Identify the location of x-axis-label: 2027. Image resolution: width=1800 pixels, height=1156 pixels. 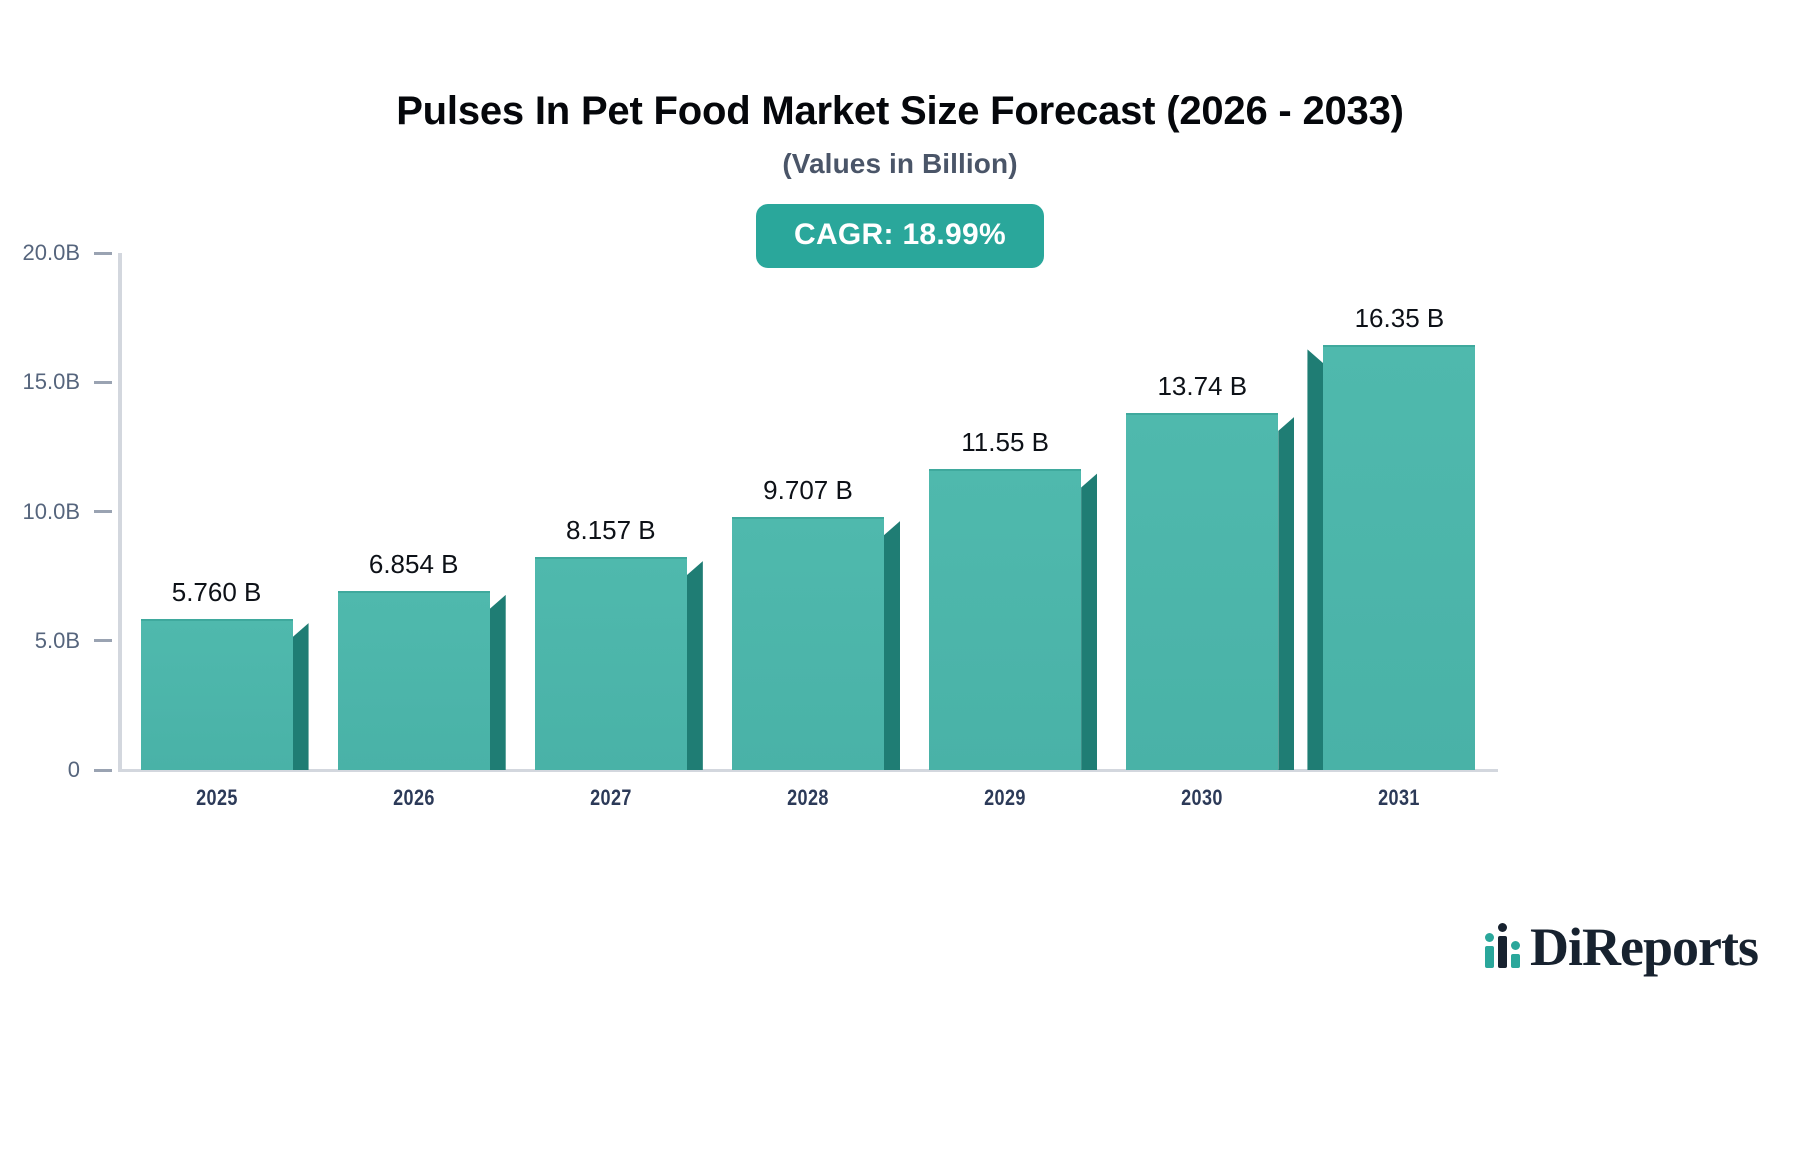
(610, 797).